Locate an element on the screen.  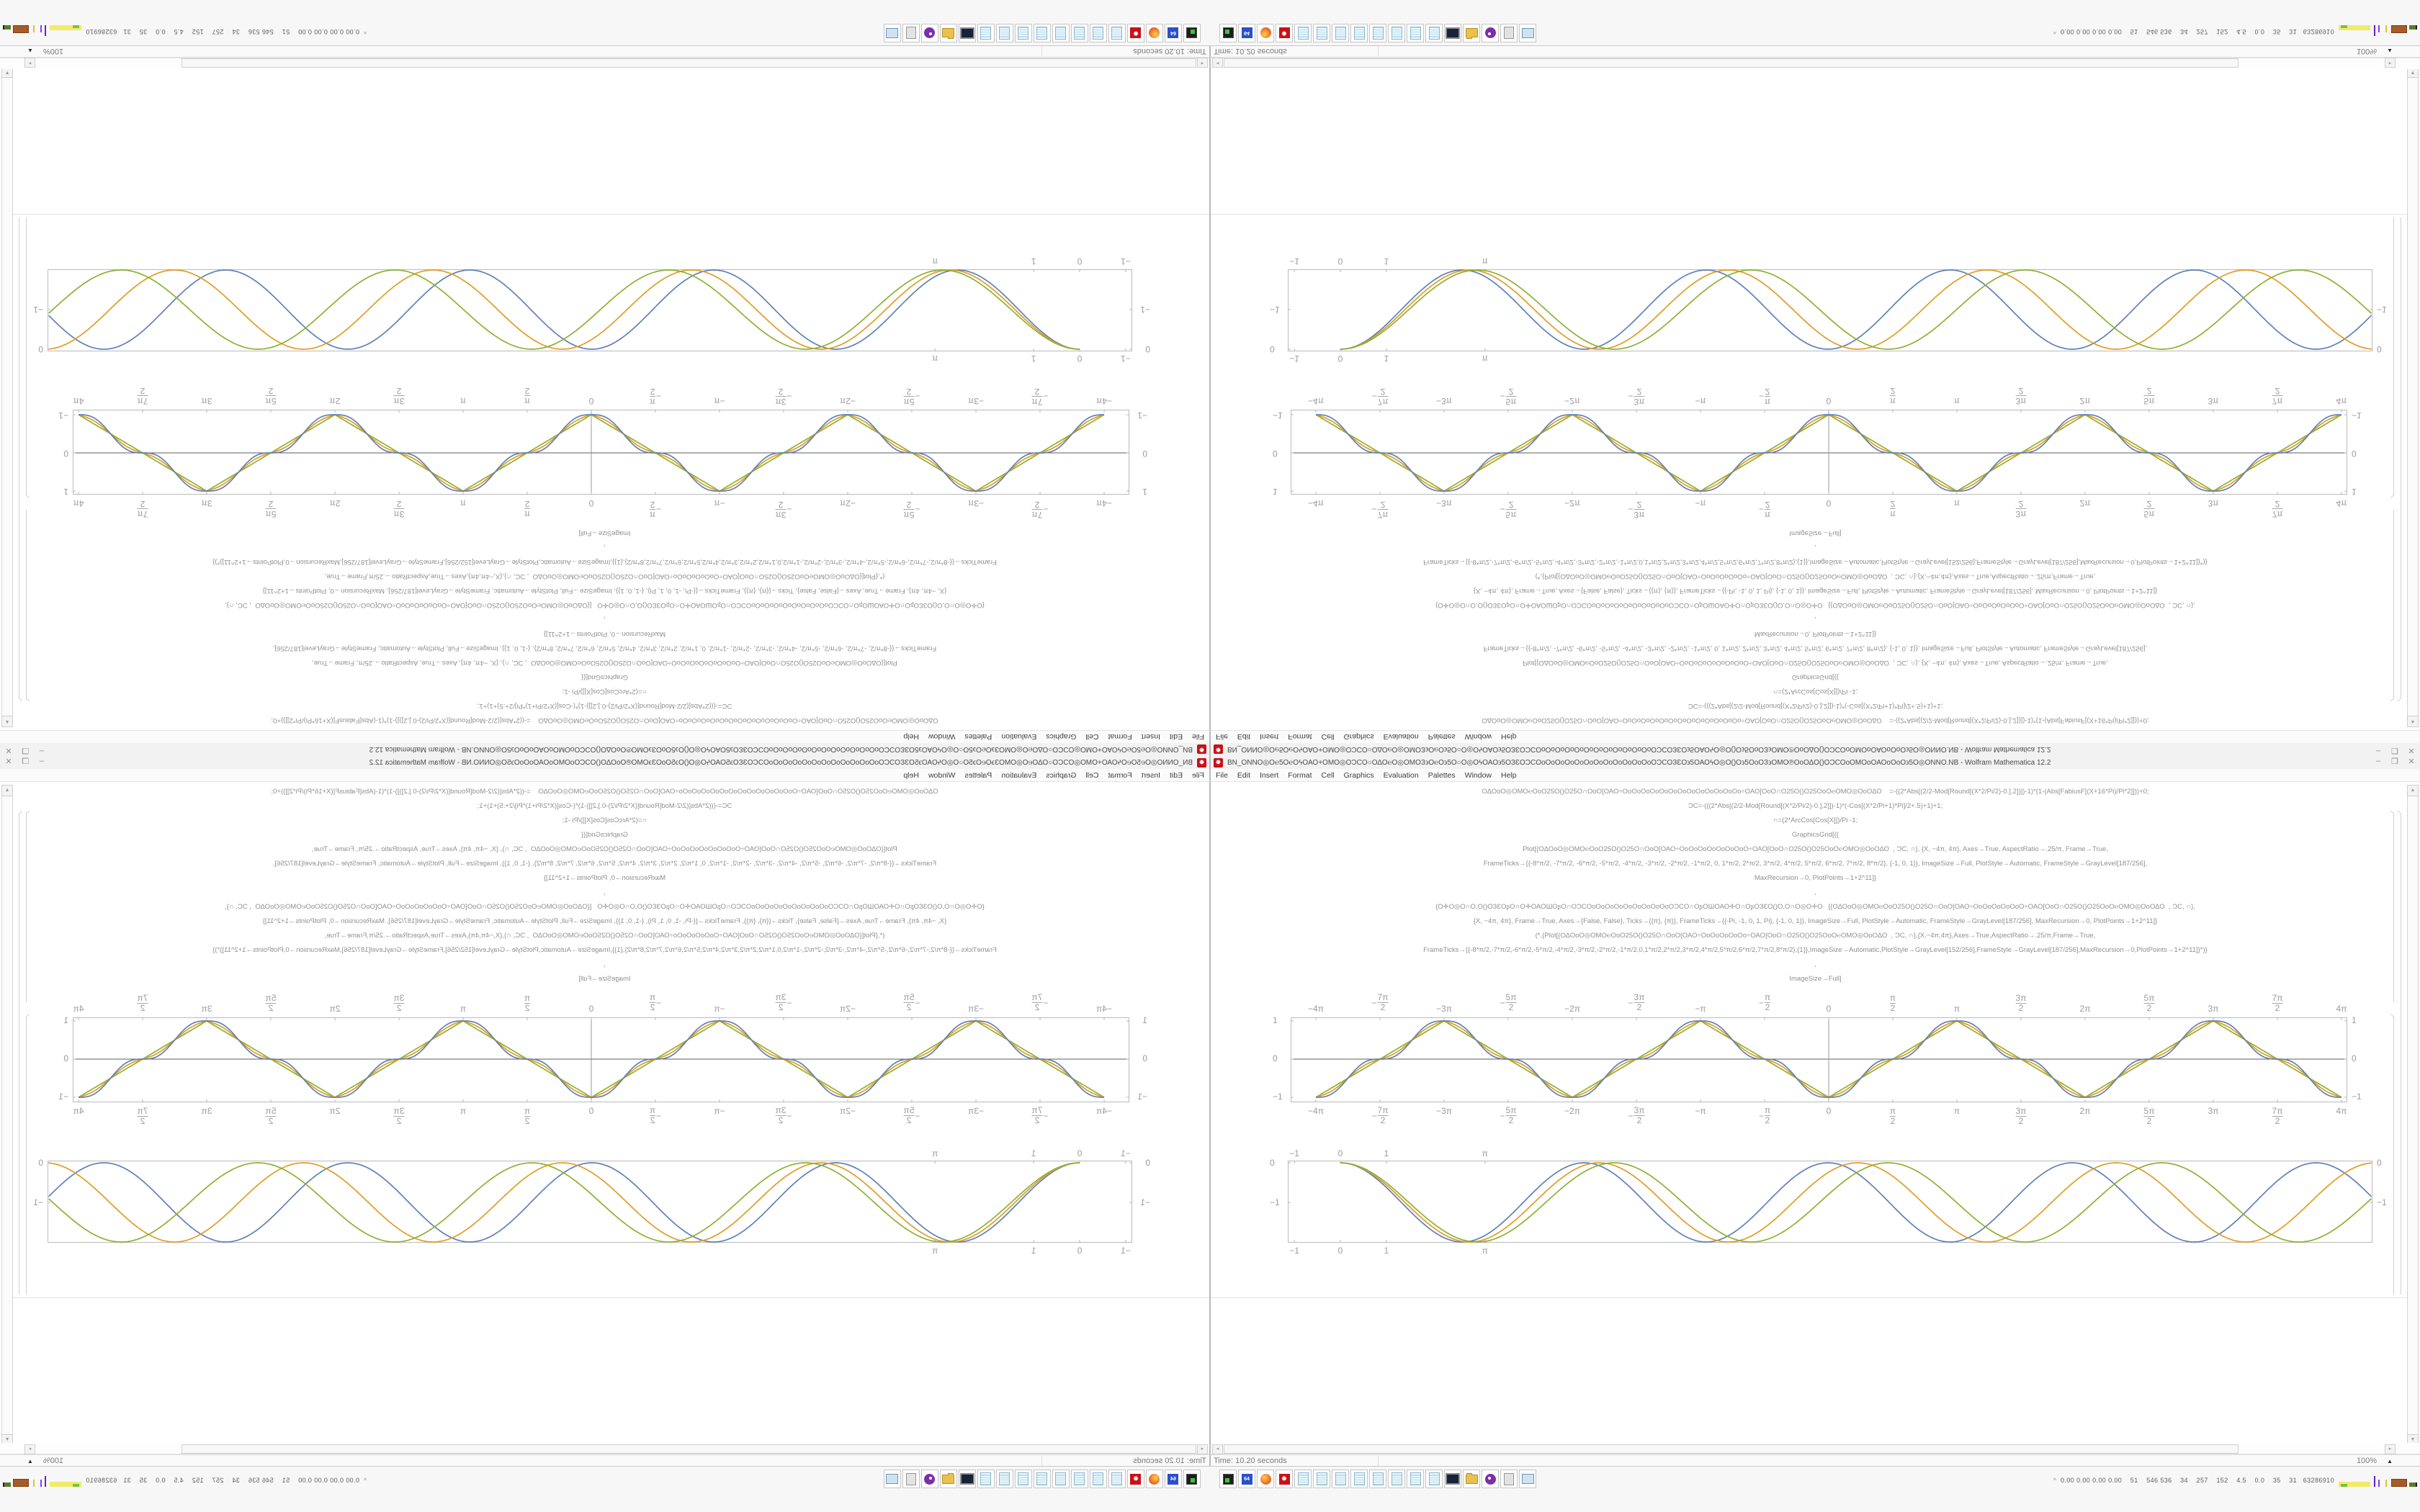
menu-cell: Cell is located at coordinates (1092, 775).